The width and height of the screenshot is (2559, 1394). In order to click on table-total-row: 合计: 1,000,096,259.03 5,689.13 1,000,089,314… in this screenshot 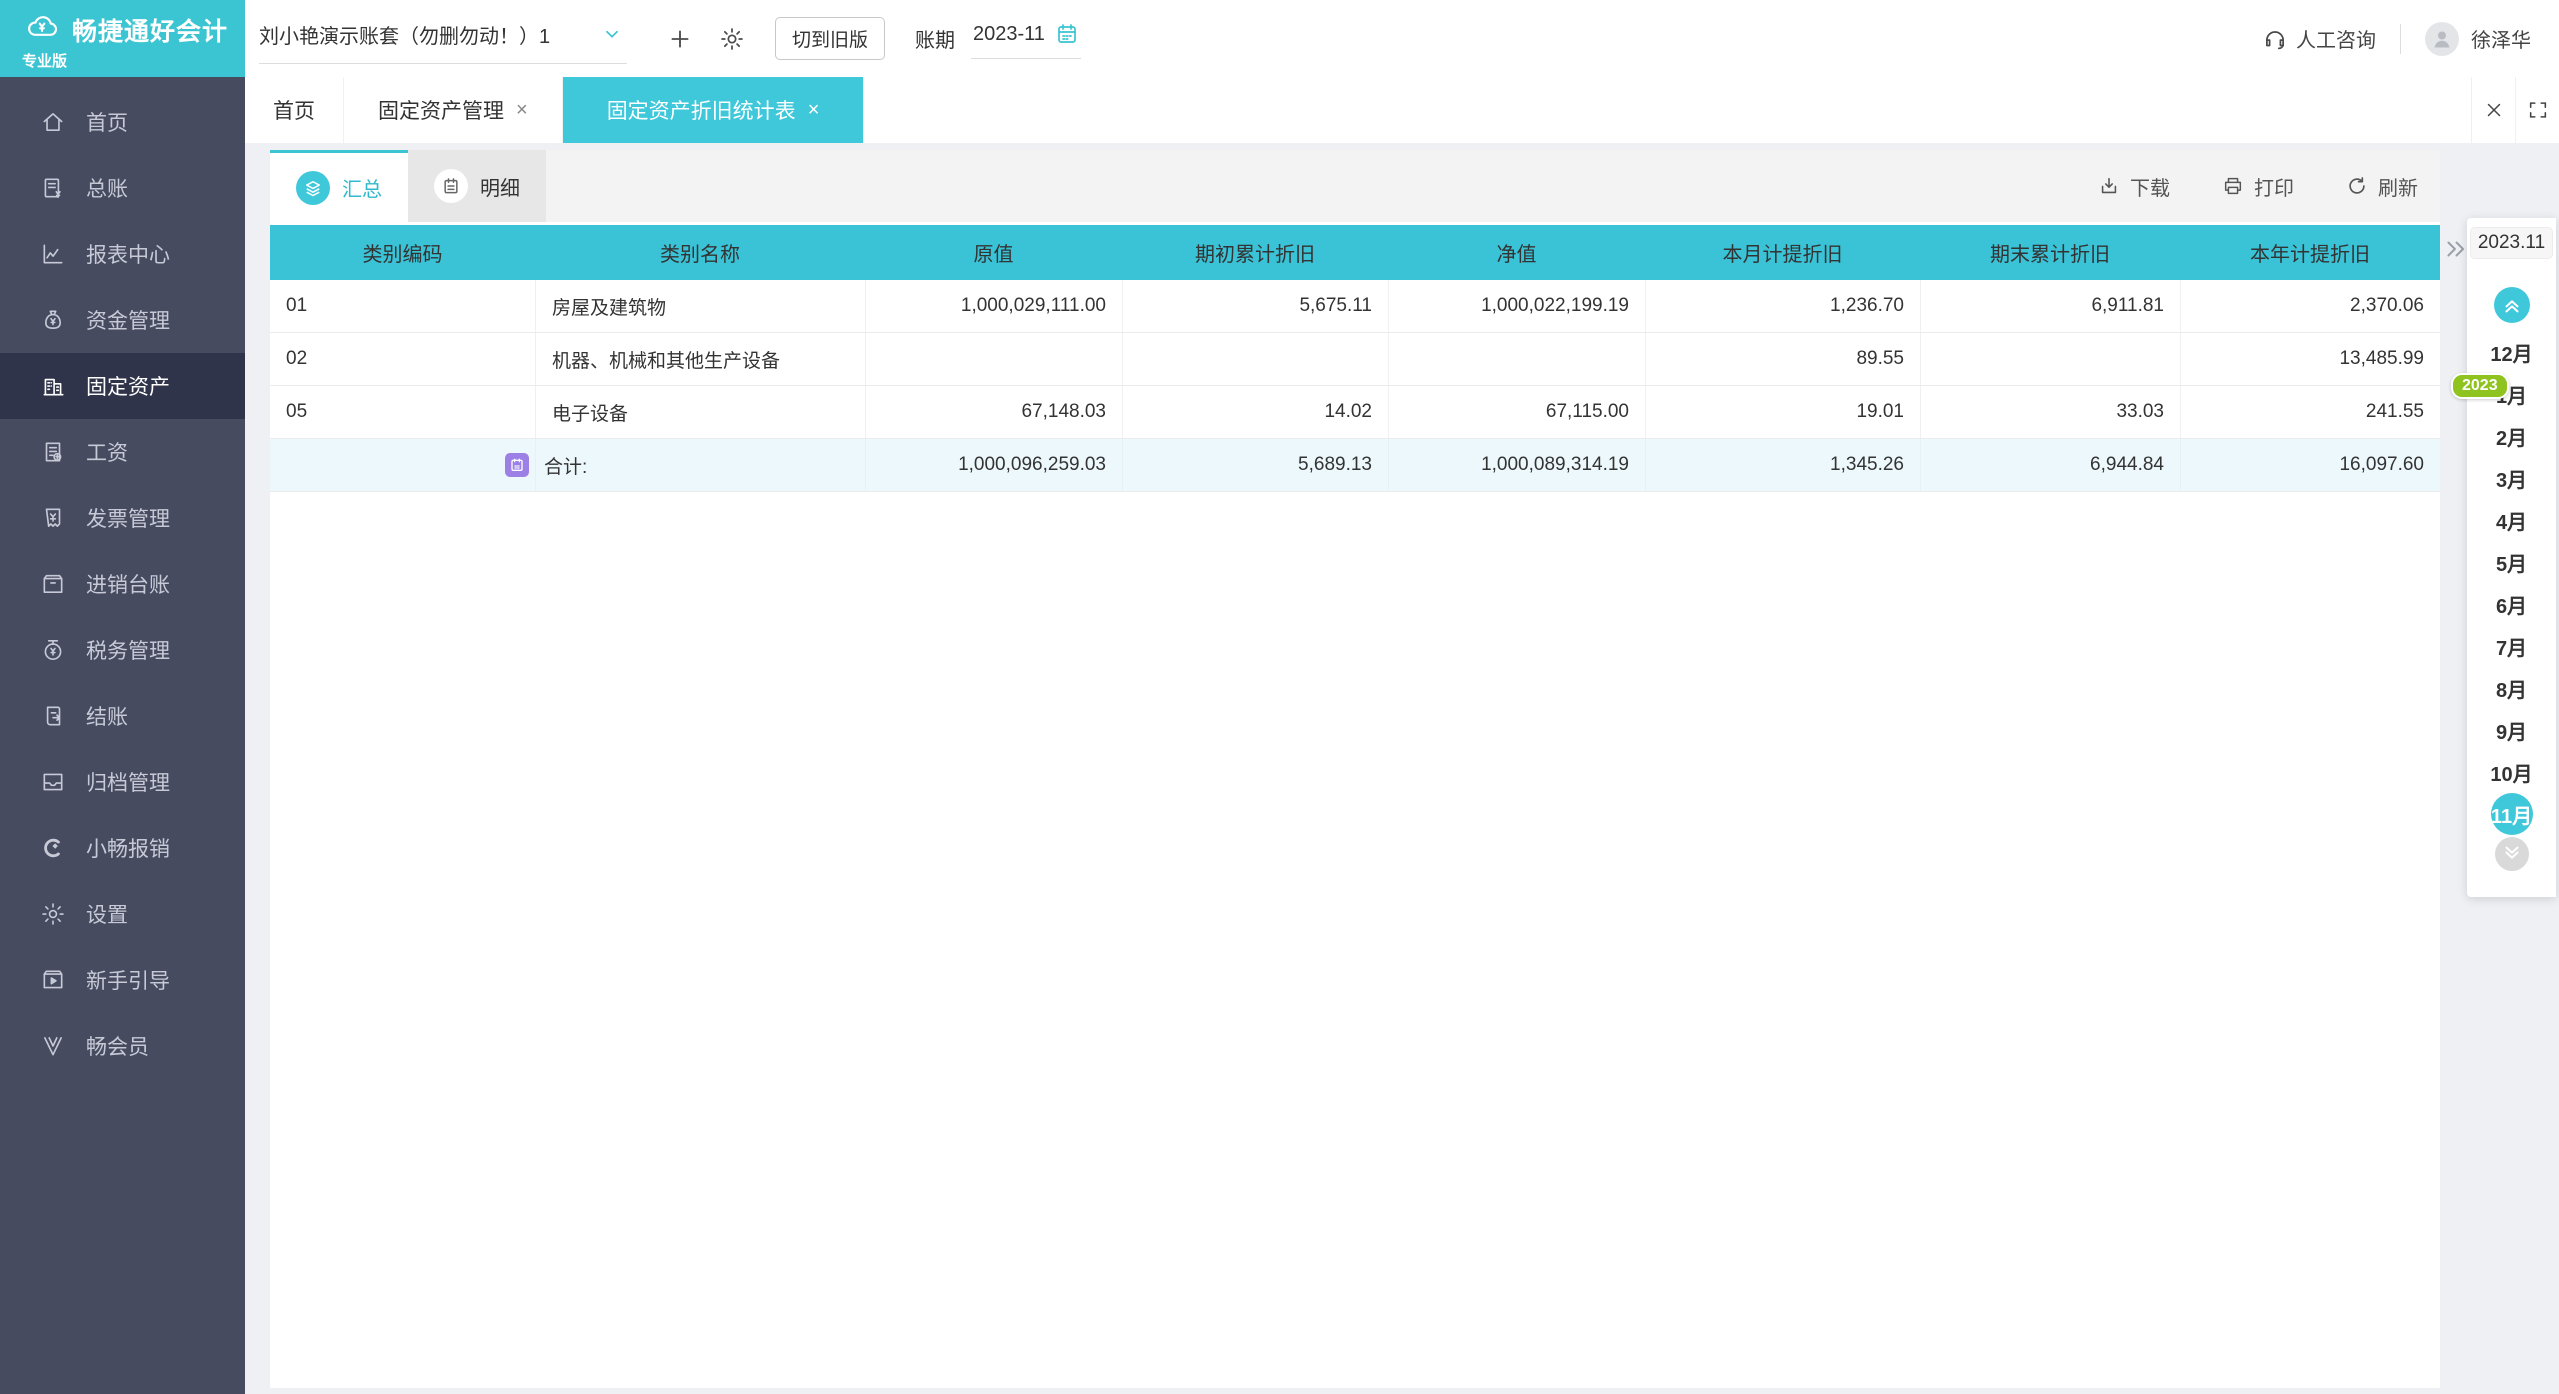, I will do `click(1355, 465)`.